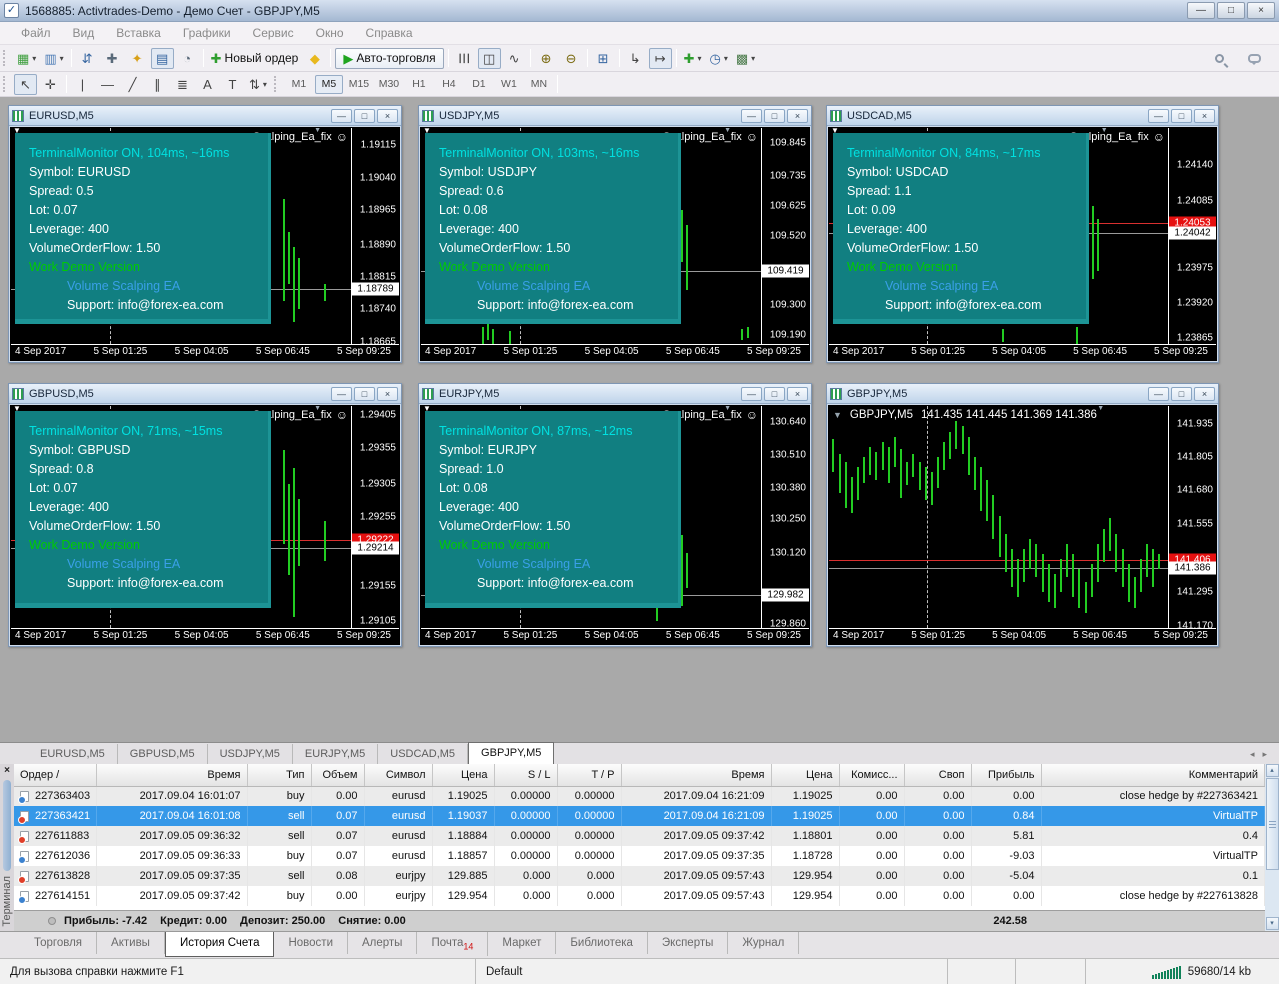 This screenshot has height=984, width=1279. I want to click on periods-button: ◷ ▾, so click(719, 58).